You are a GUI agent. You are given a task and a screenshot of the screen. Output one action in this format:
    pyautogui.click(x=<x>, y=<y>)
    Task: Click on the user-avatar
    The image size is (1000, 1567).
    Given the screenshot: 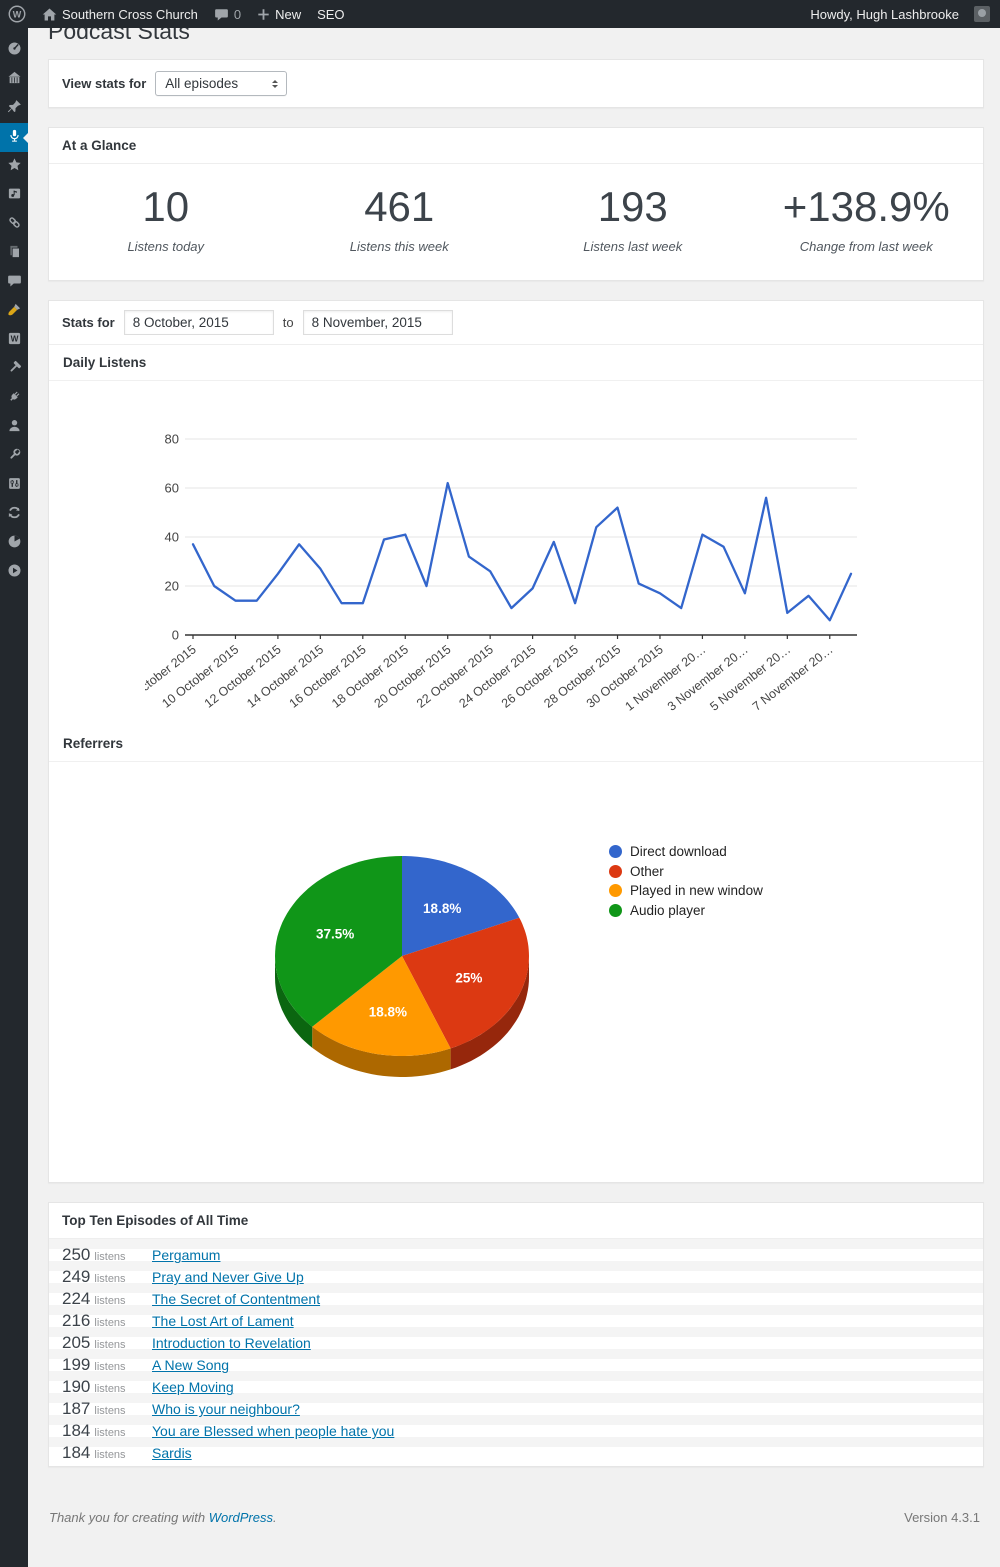 What is the action you would take?
    pyautogui.click(x=982, y=14)
    